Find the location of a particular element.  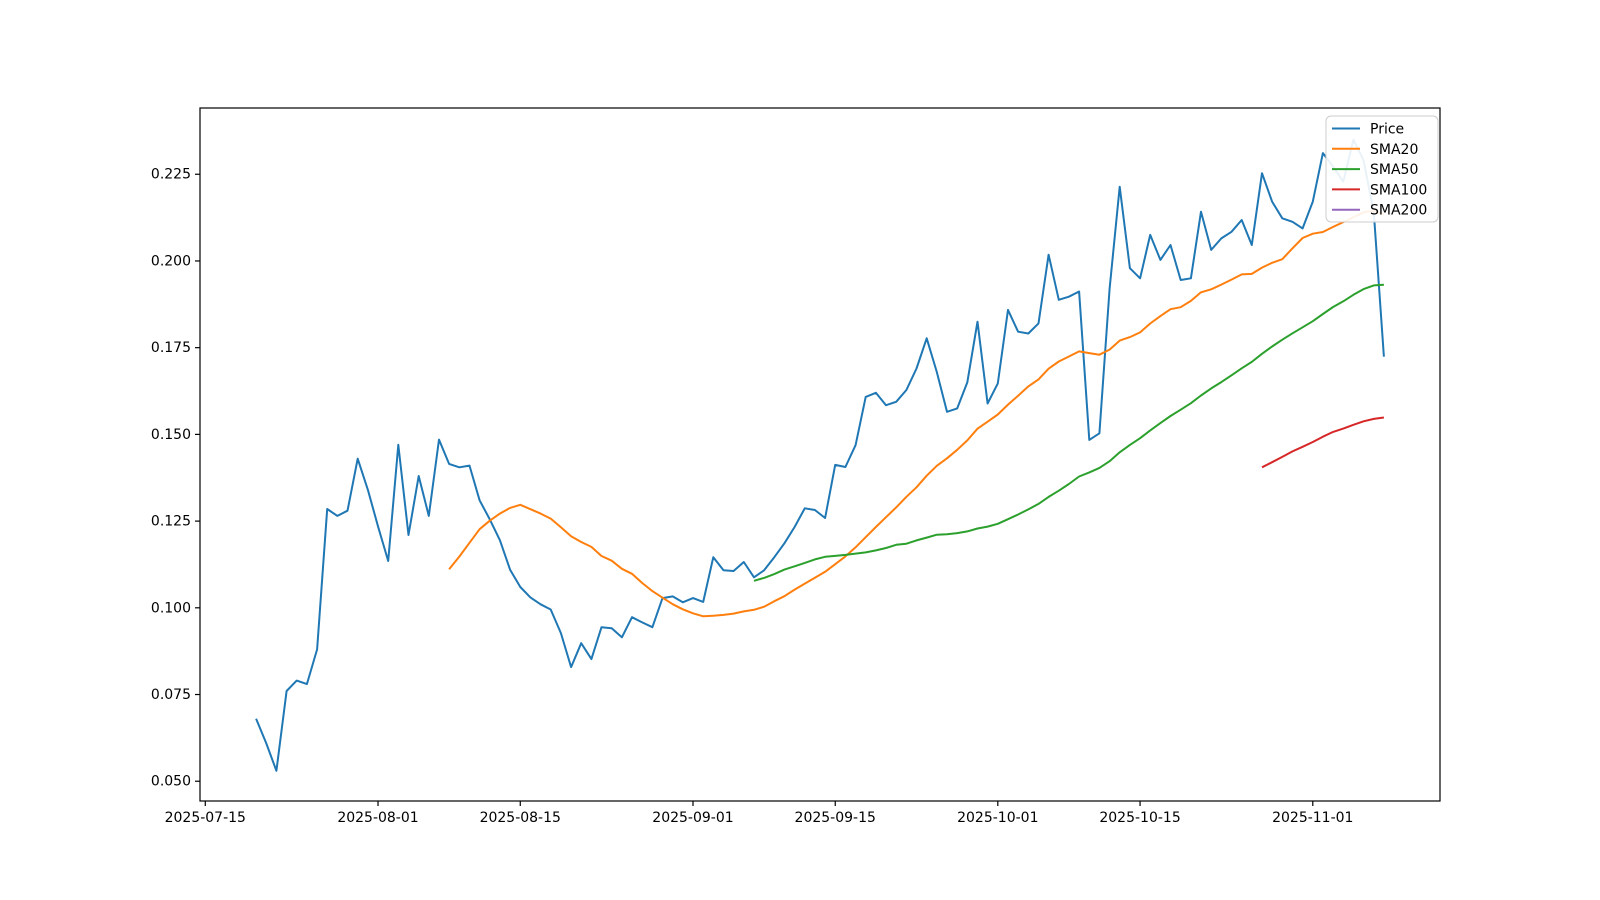

y-tick-label: 0.200 is located at coordinates (171, 261).